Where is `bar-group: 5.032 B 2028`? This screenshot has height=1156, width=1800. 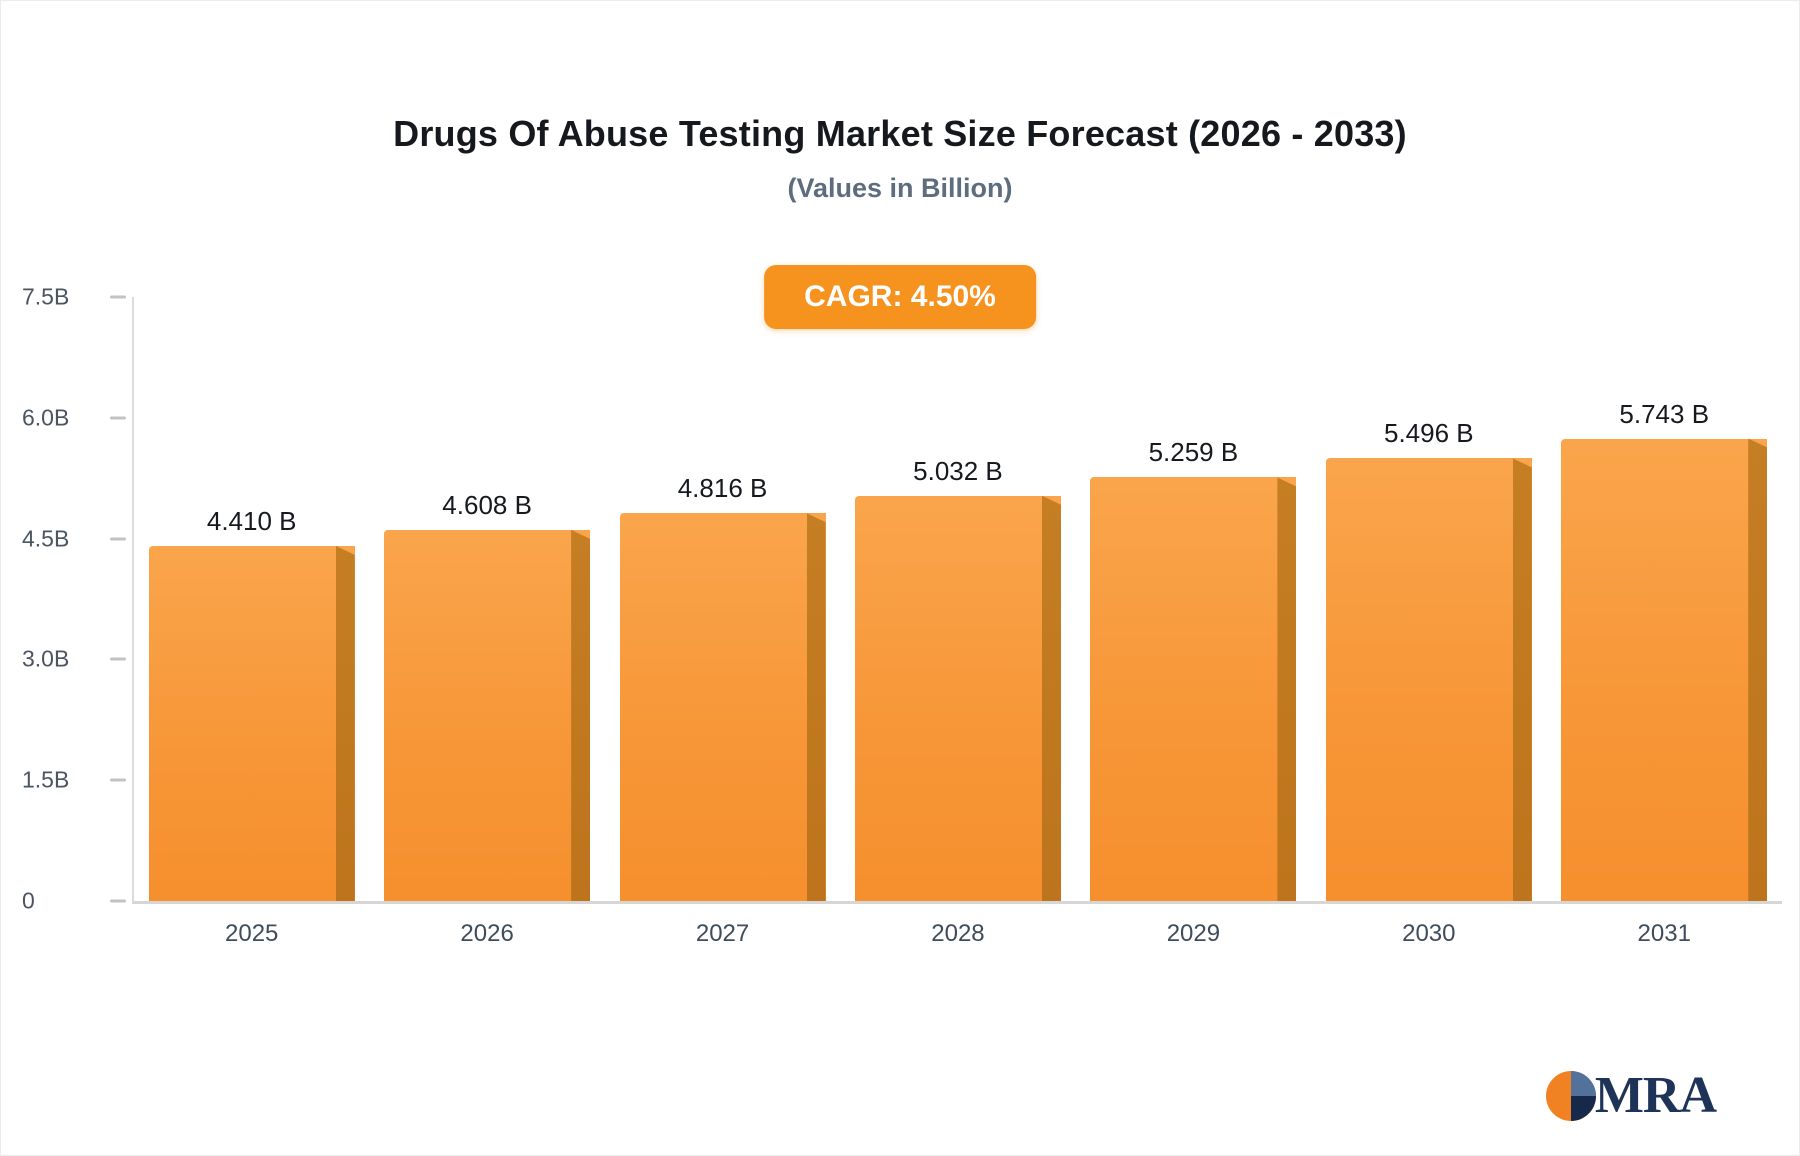
bar-group: 5.032 B 2028 is located at coordinates (957, 622).